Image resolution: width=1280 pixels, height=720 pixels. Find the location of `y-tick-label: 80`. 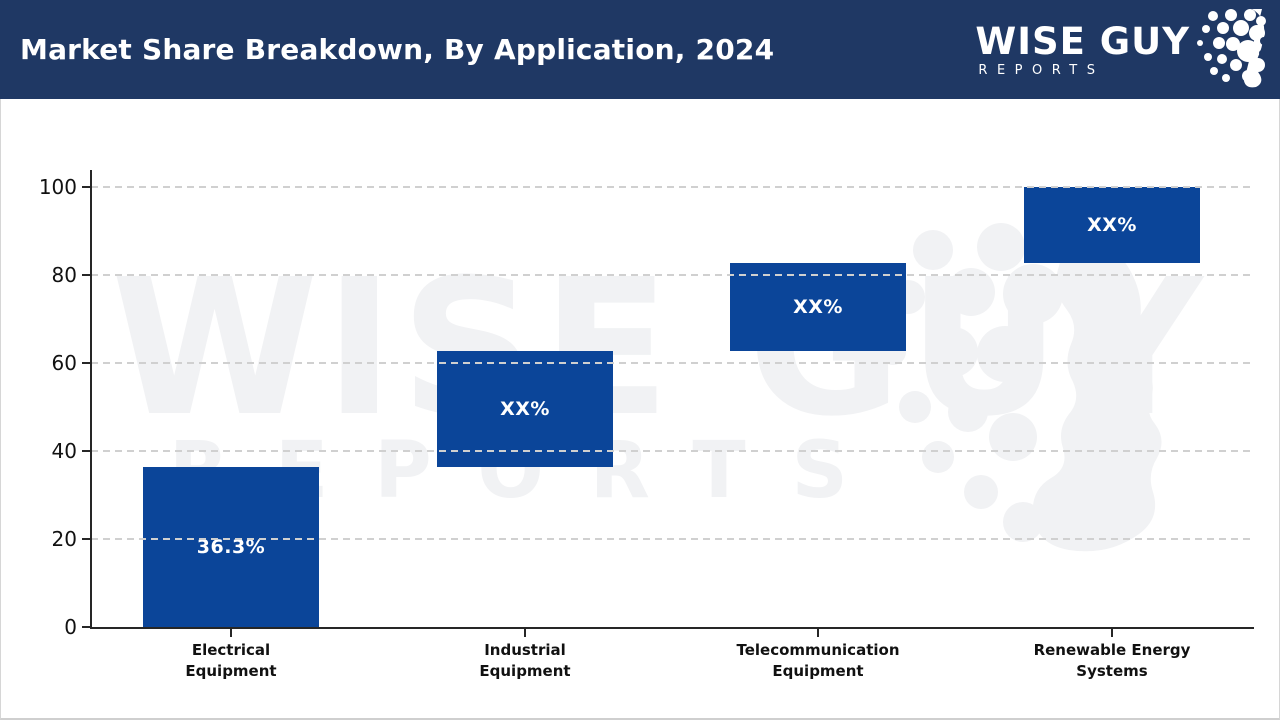

y-tick-label: 80 is located at coordinates (64, 275).